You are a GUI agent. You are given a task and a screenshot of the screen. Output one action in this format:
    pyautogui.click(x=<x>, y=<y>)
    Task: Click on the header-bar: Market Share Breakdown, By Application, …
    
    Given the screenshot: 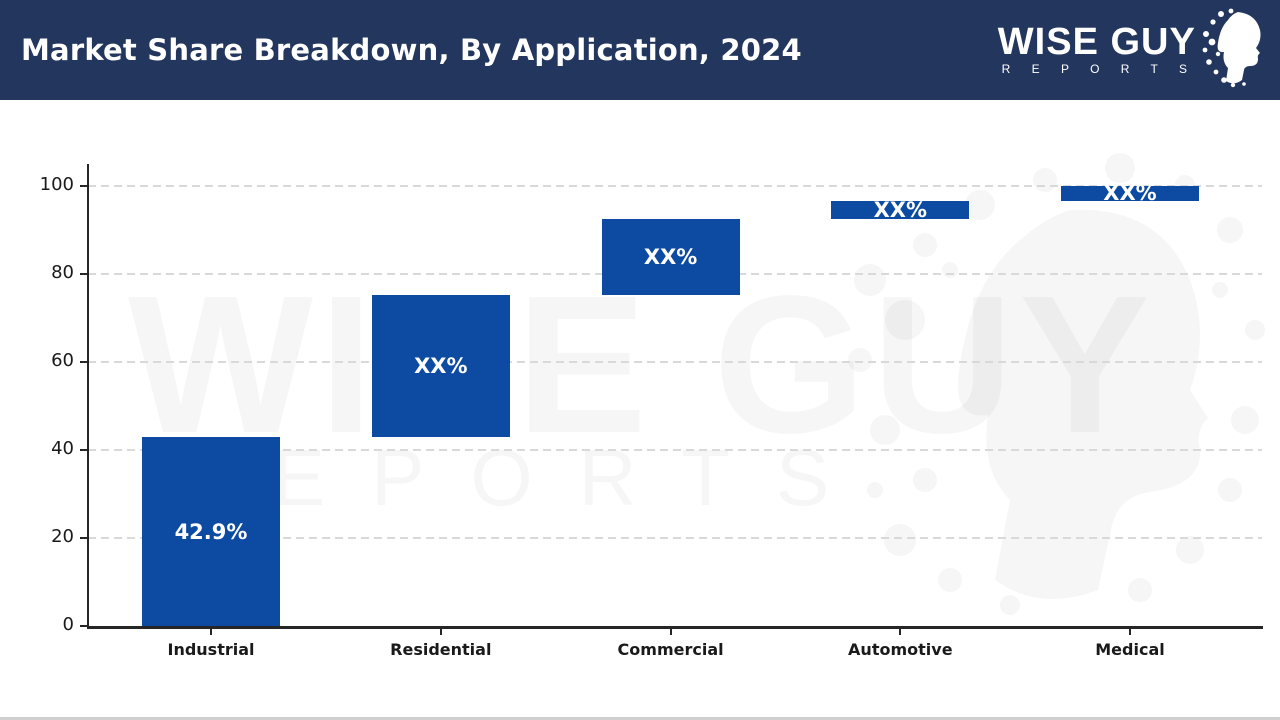 What is the action you would take?
    pyautogui.click(x=640, y=50)
    